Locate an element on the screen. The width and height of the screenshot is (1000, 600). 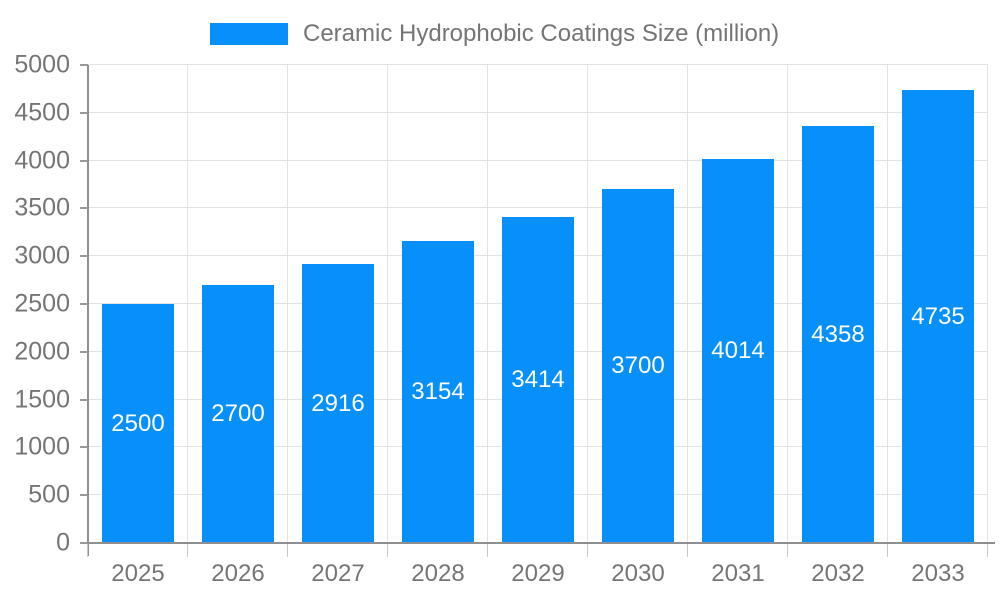
bar-value-label: 2500 is located at coordinates (138, 423).